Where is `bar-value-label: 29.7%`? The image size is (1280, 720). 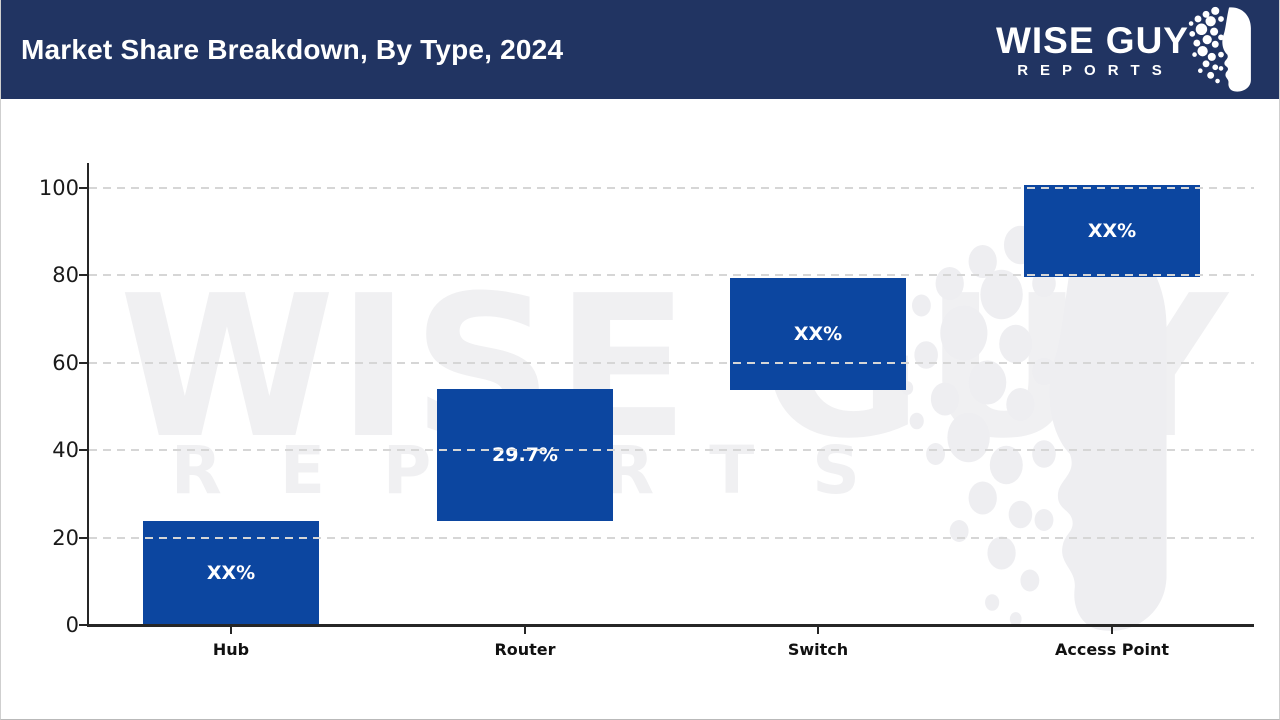
bar-value-label: 29.7% is located at coordinates (525, 454).